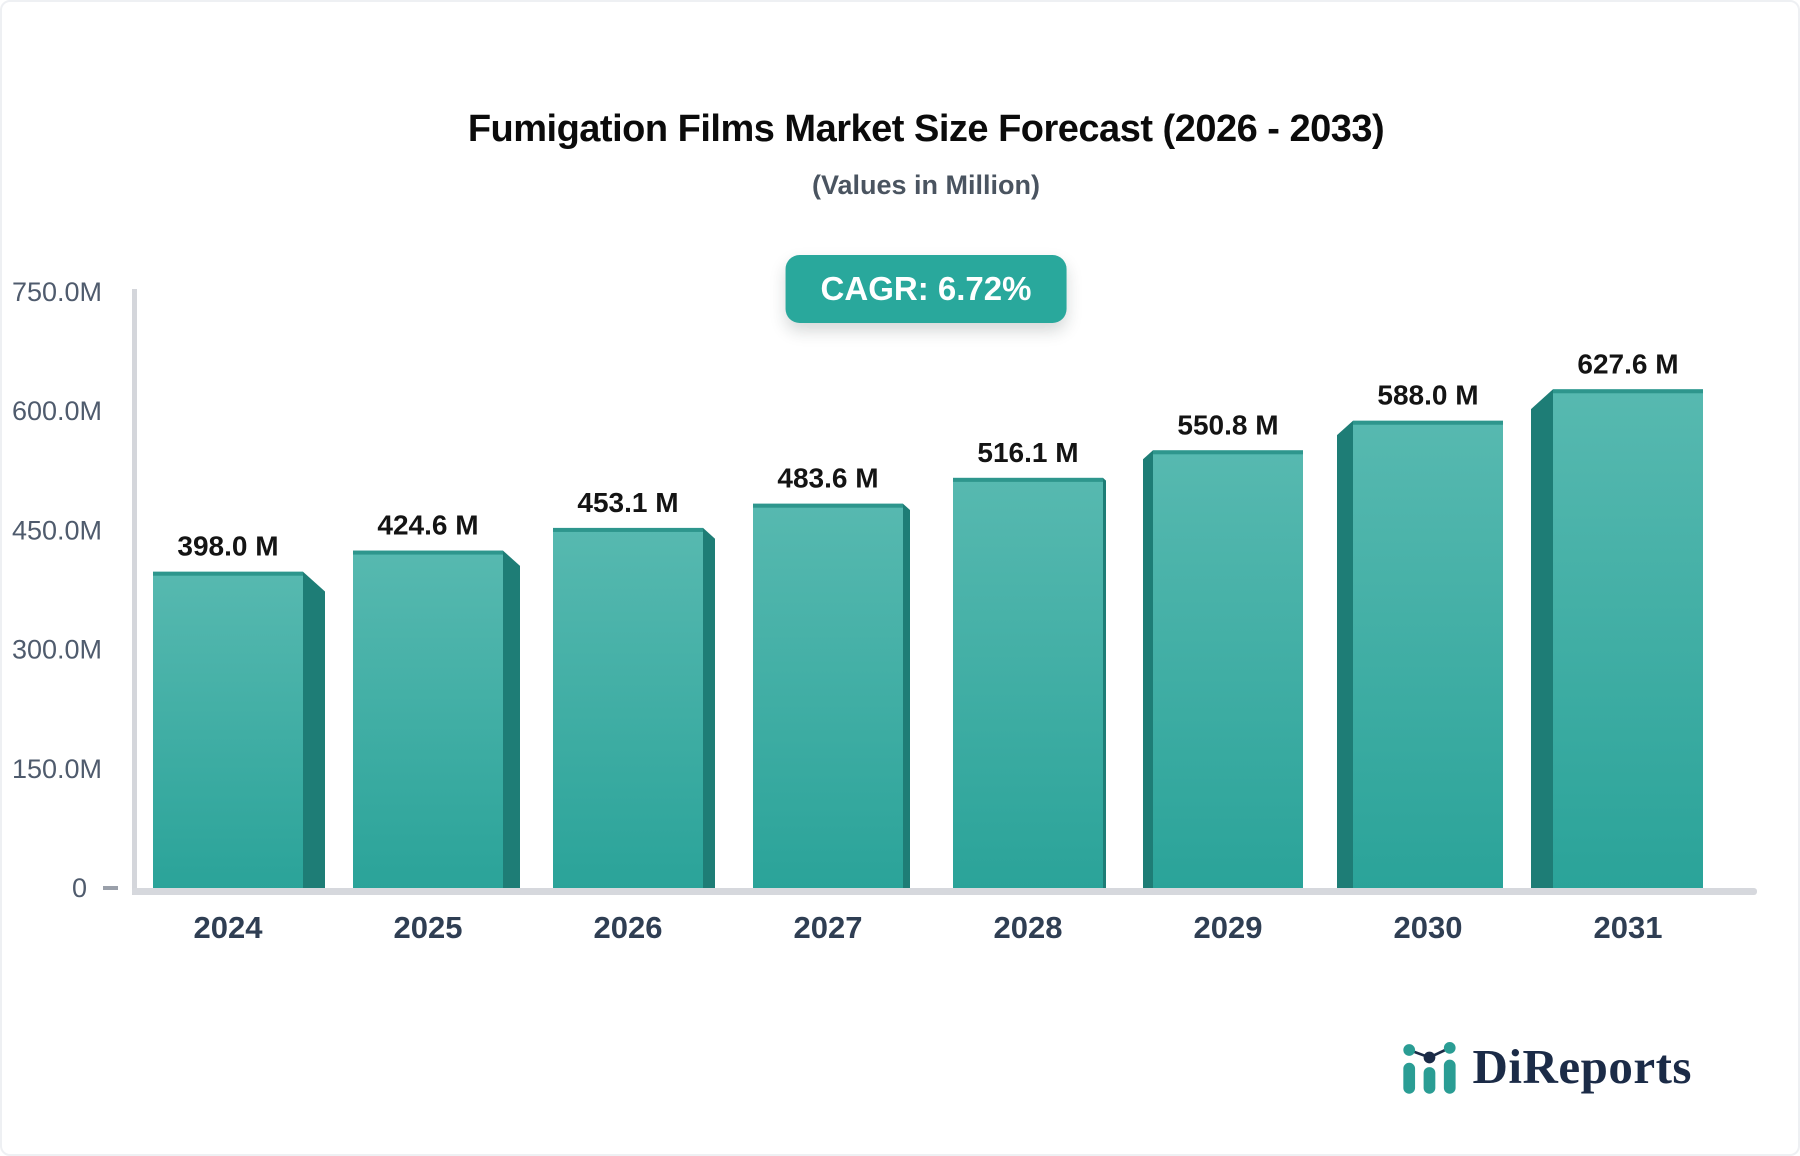 The image size is (1800, 1156). Describe the element at coordinates (627, 502) in the screenshot. I see `bar-value-label: 453.1 M` at that location.